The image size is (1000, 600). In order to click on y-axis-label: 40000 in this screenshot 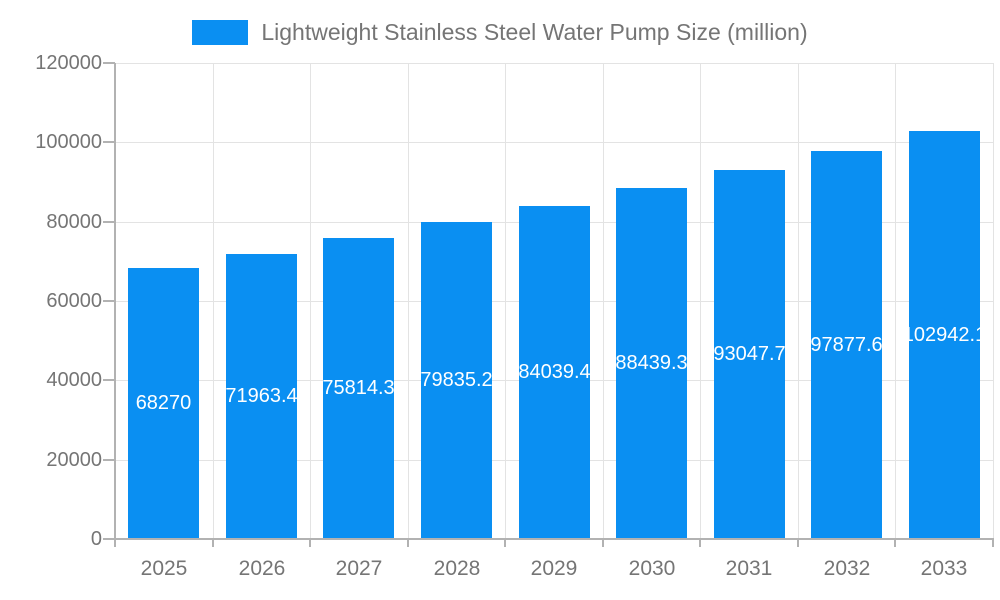, I will do `click(74, 380)`.